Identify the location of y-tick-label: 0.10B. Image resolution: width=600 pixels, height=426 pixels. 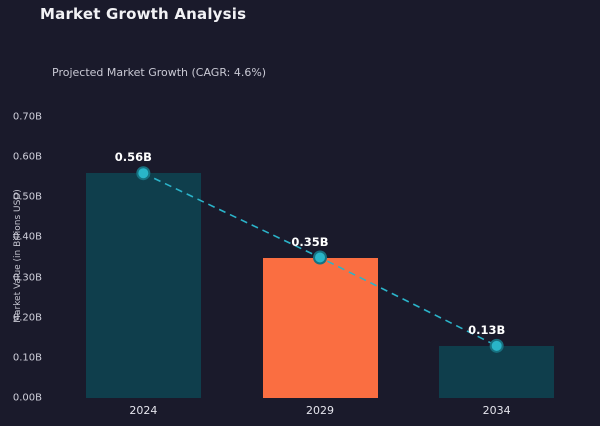
(27, 358).